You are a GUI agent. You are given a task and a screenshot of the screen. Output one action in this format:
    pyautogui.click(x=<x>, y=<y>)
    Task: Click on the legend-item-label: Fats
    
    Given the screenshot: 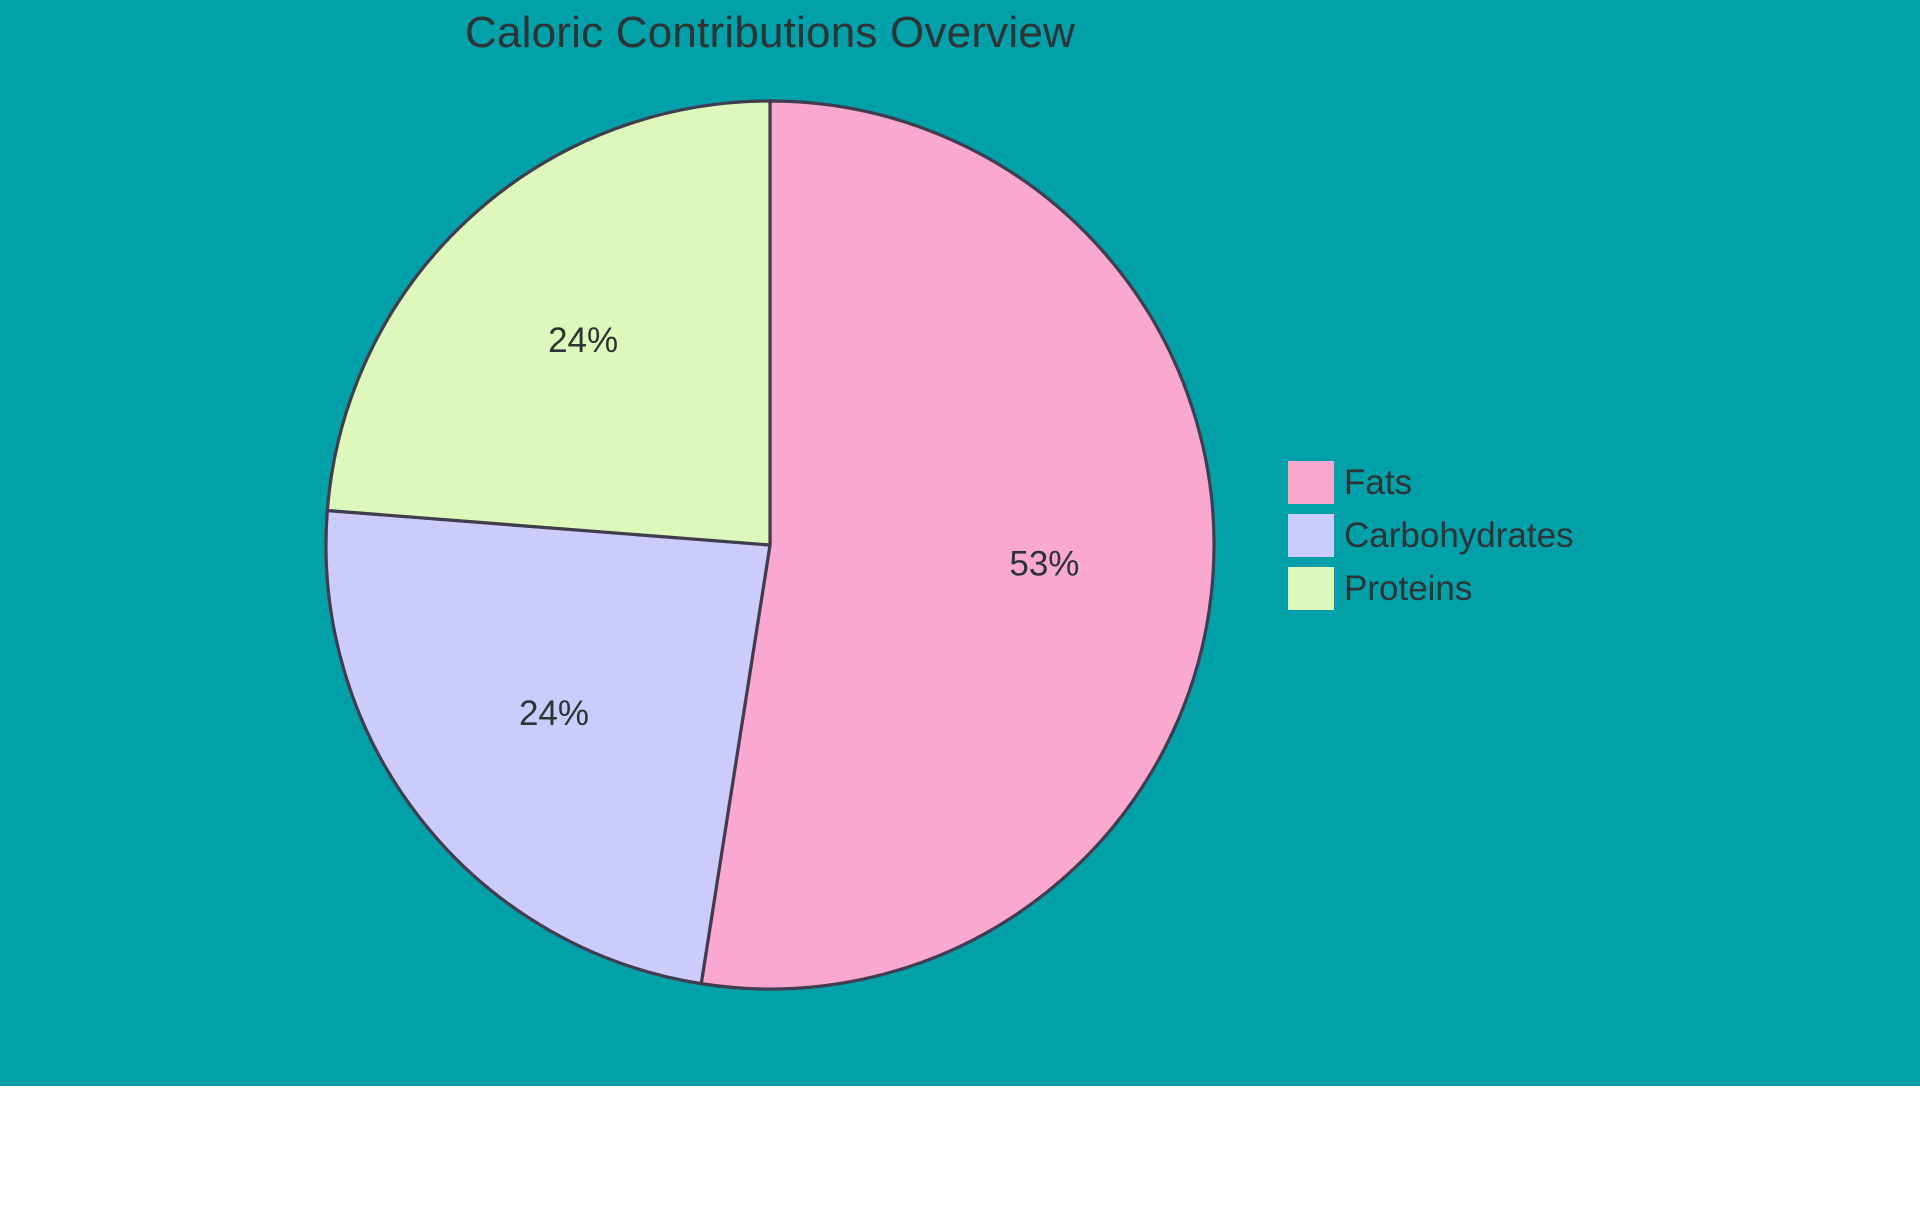 What is the action you would take?
    pyautogui.click(x=1378, y=482)
    